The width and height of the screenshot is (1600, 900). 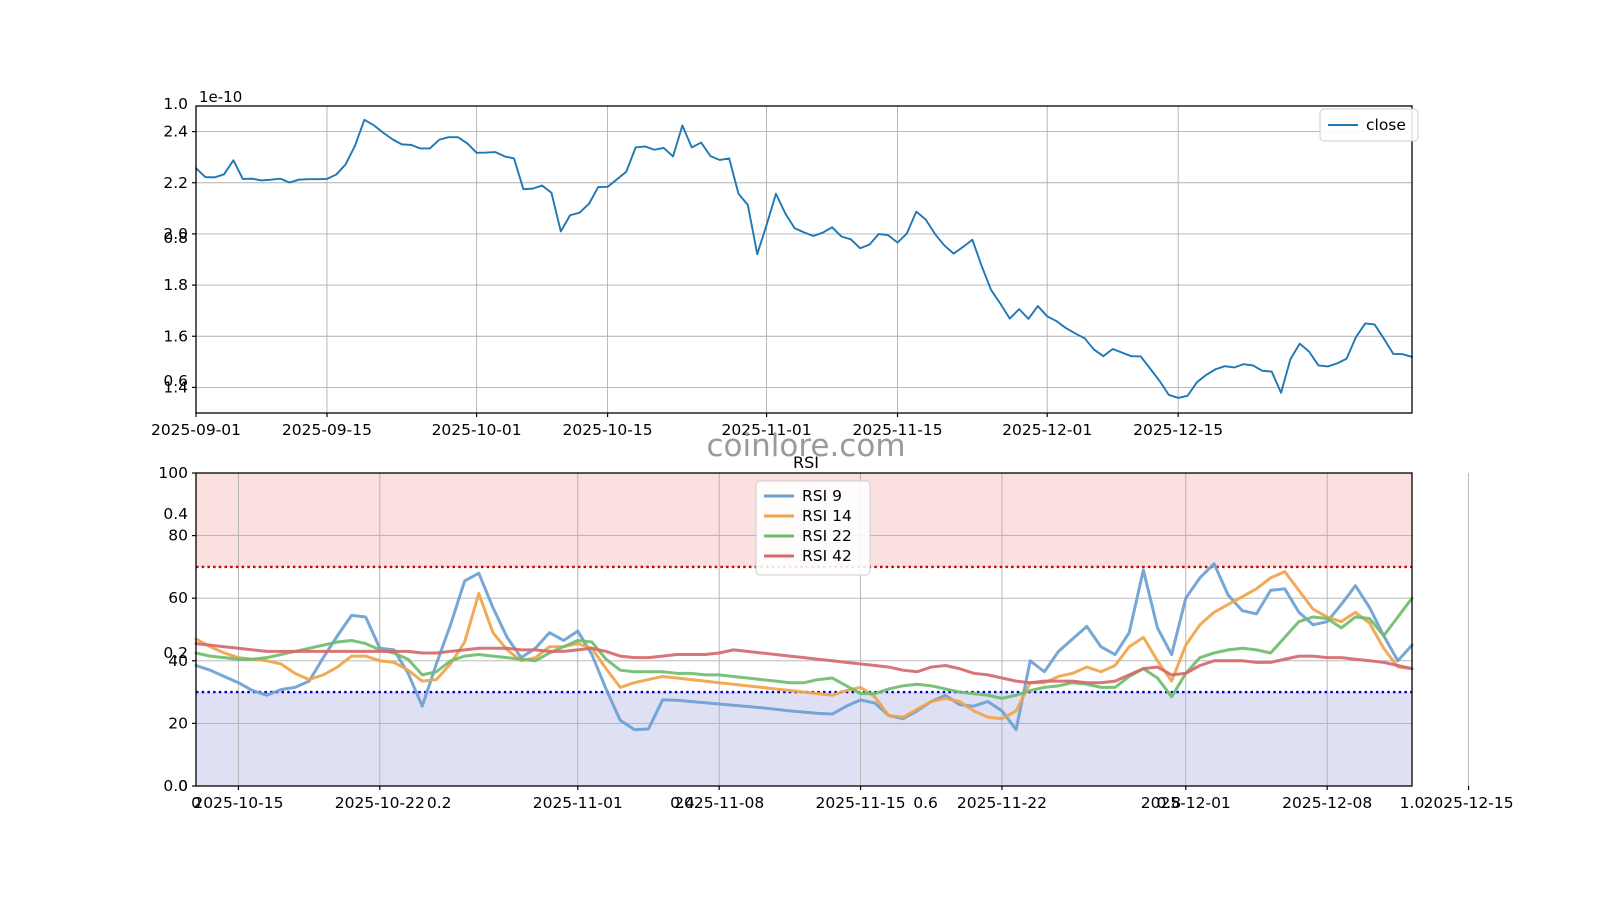 I want to click on rsi-y-tick-labels-secondary: 0.4 0.2 0.0, so click(x=175, y=650).